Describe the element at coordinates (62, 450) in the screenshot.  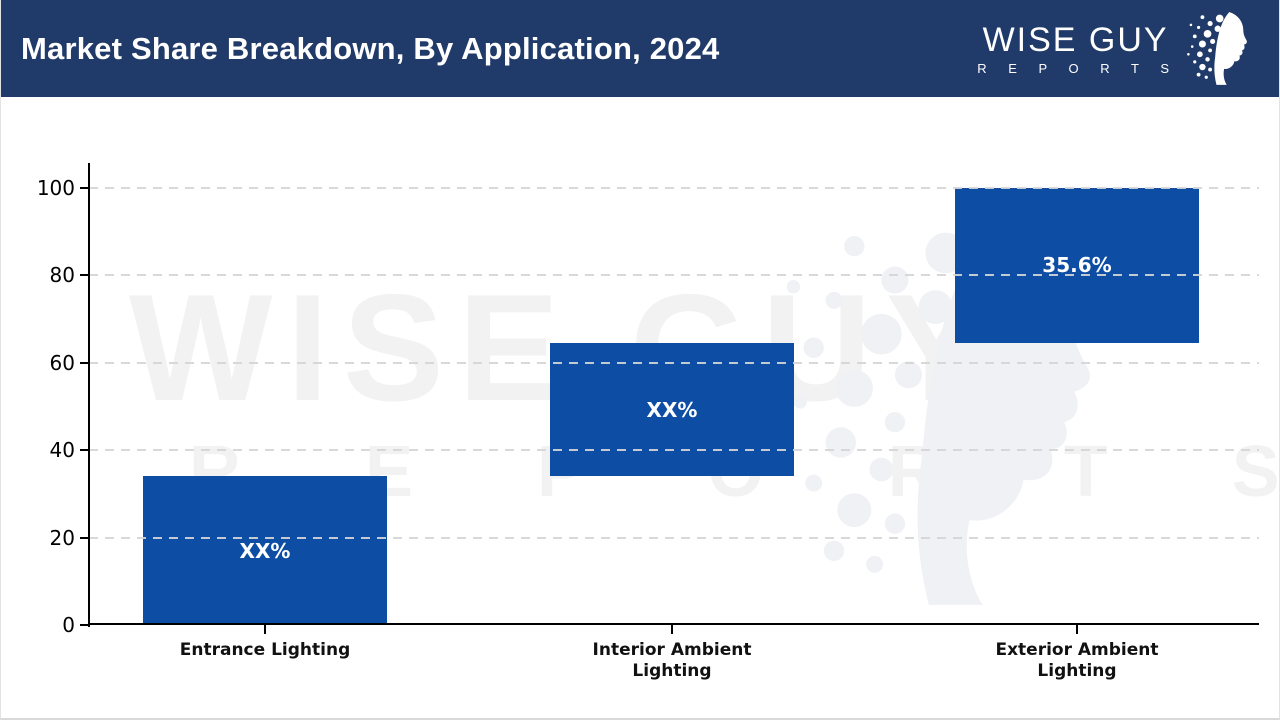
I see `y-axis-tick-label: 40` at that location.